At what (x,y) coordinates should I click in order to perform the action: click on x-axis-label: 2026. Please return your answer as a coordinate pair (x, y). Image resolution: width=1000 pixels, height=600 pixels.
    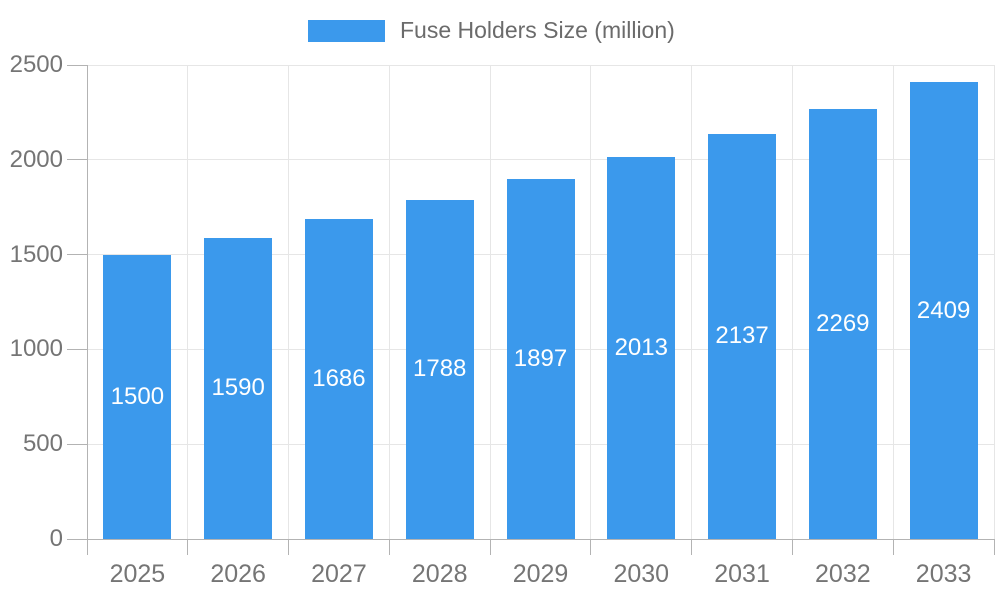
    Looking at the image, I should click on (238, 574).